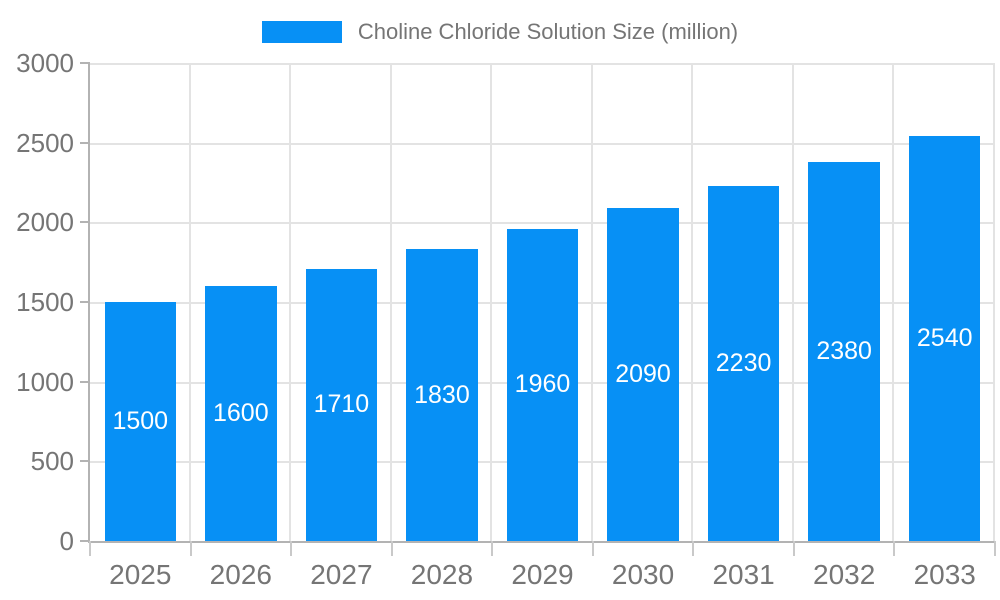 This screenshot has width=1000, height=600. Describe the element at coordinates (140, 574) in the screenshot. I see `x-axis-label: 2025` at that location.